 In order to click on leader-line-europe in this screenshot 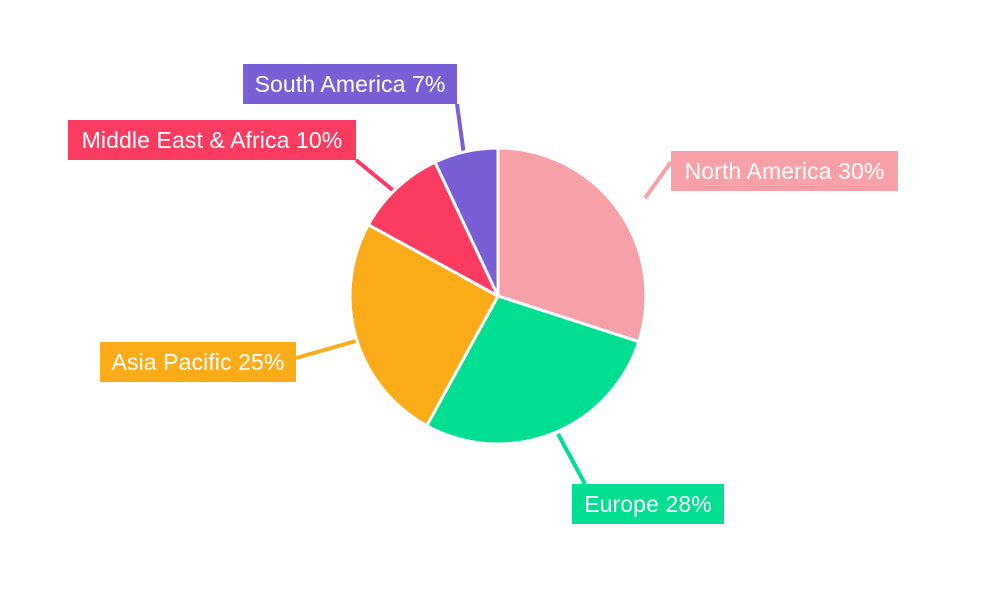, I will do `click(571, 459)`.